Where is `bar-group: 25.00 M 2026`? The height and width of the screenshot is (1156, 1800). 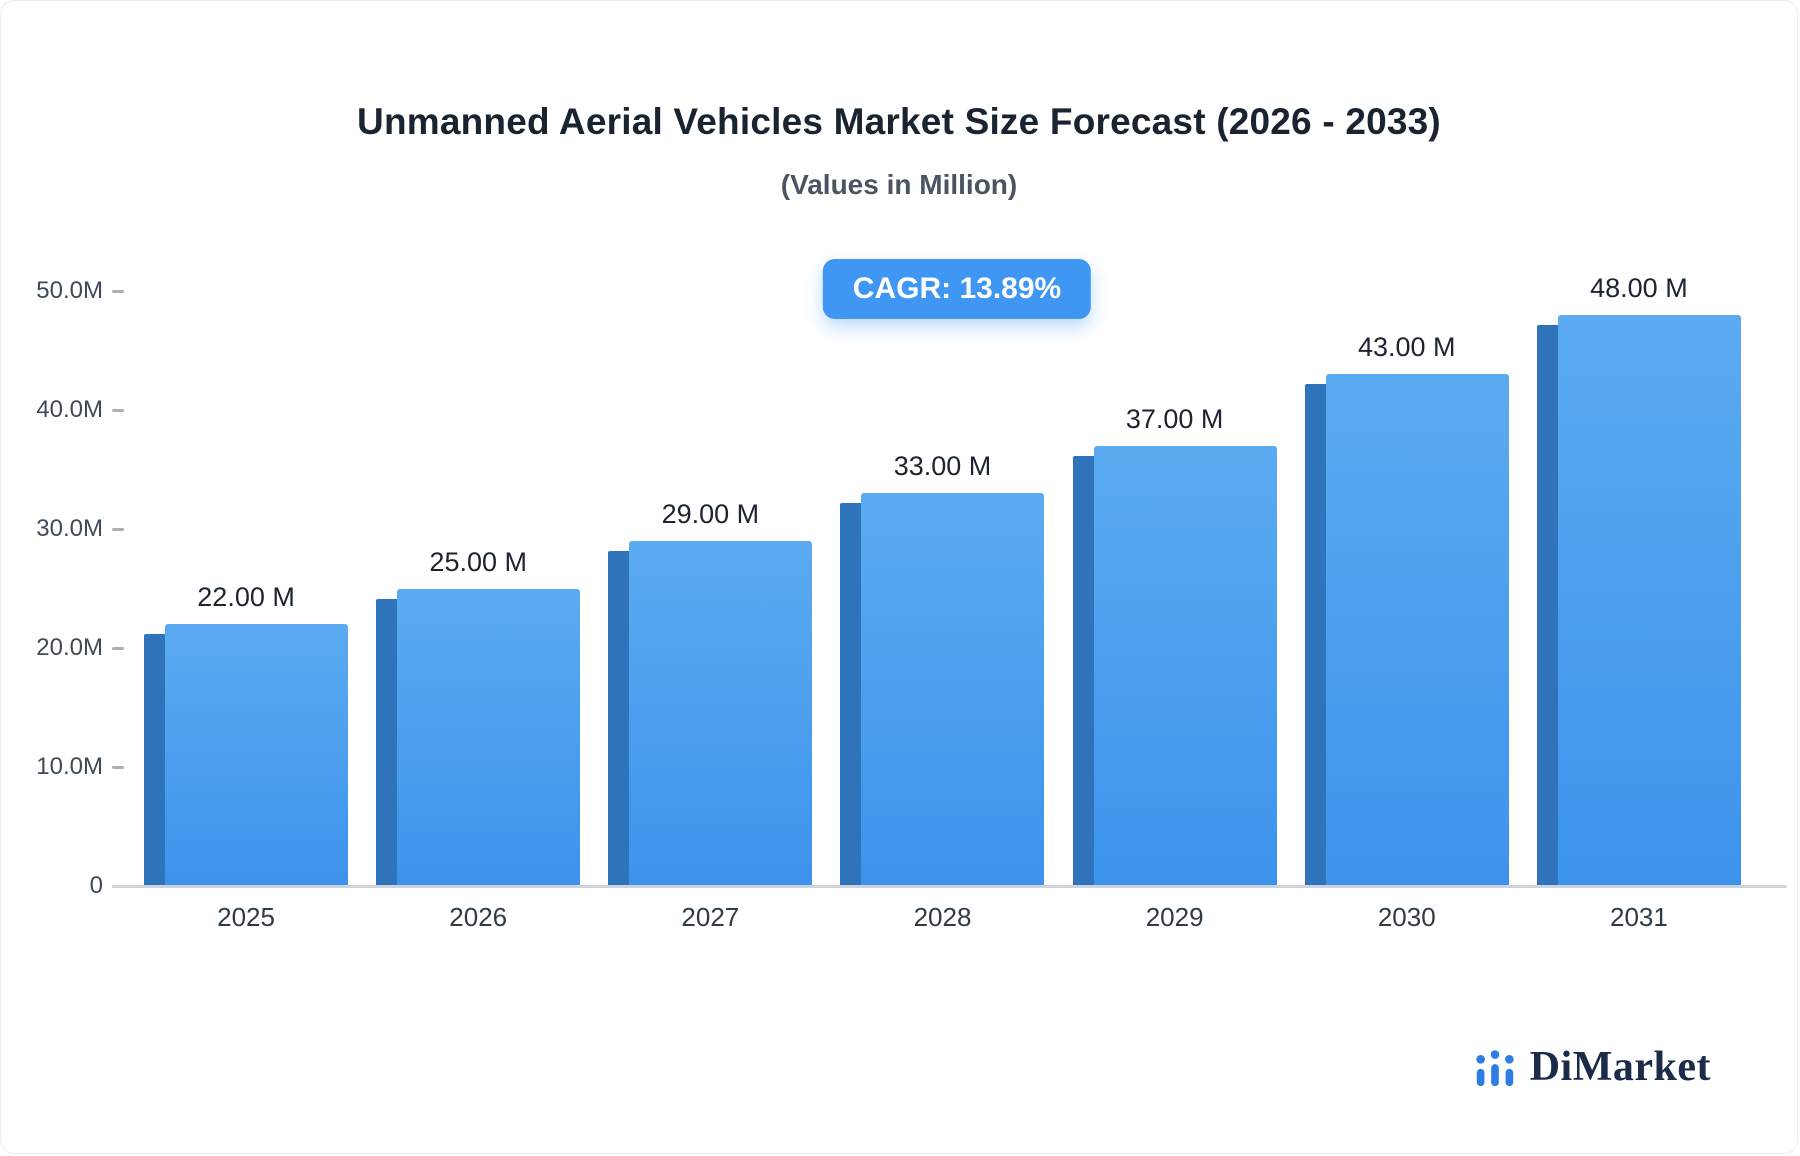
bar-group: 25.00 M 2026 is located at coordinates (478, 611).